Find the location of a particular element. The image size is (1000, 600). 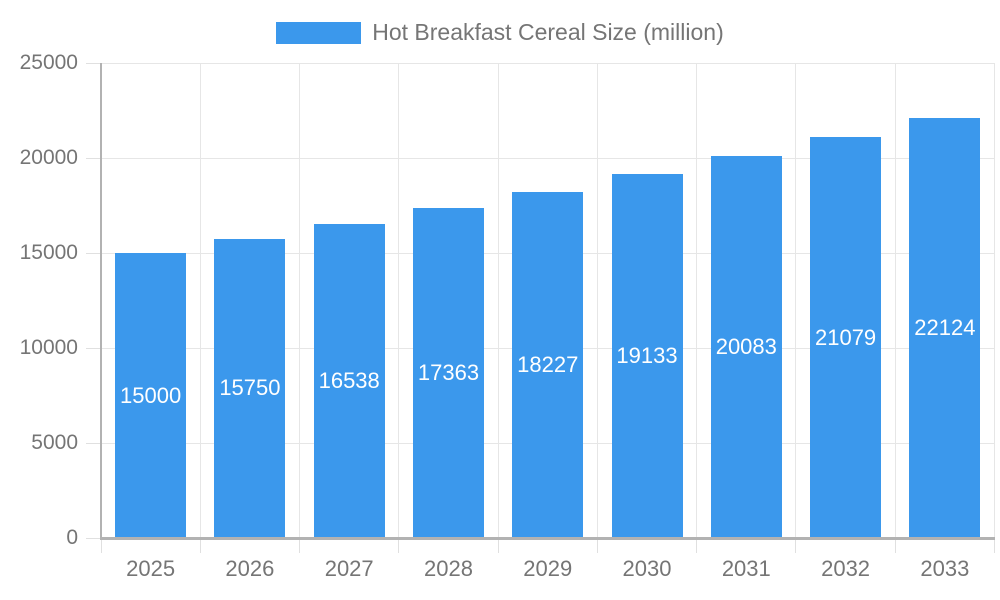

x-axis-tick-label: 2030 is located at coordinates (647, 568).